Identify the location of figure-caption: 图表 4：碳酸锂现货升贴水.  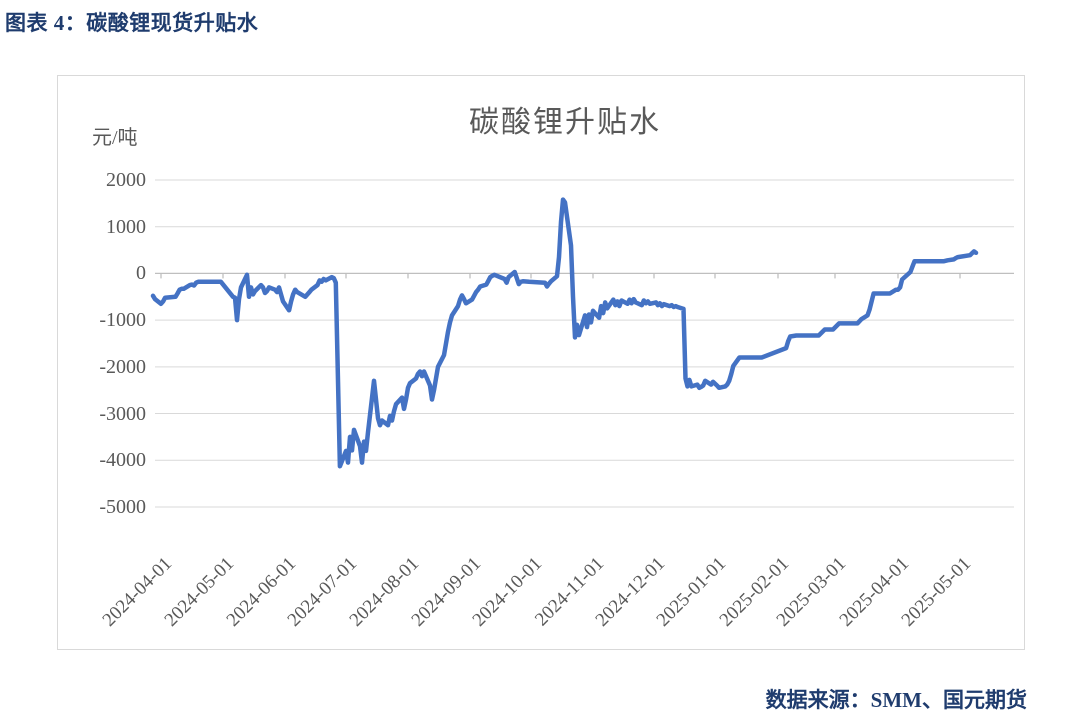
(132, 23).